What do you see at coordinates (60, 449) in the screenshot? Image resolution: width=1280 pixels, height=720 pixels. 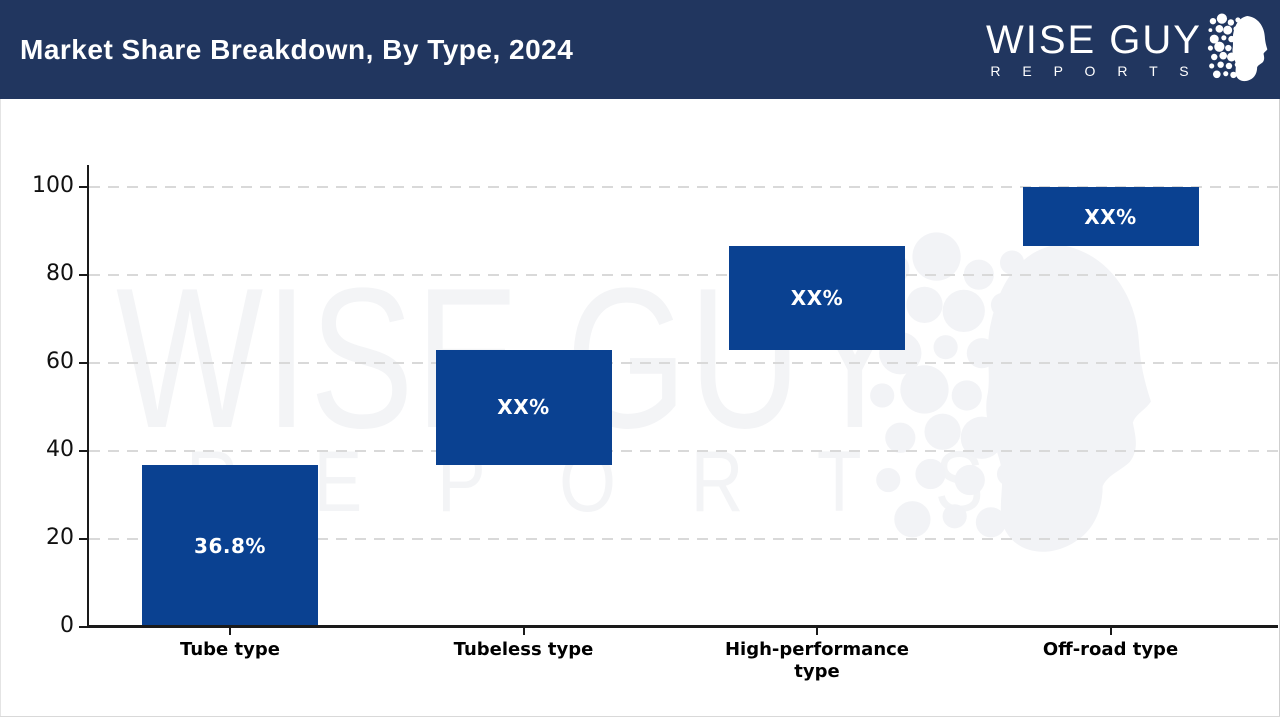 I see `y-tick-label: 40` at bounding box center [60, 449].